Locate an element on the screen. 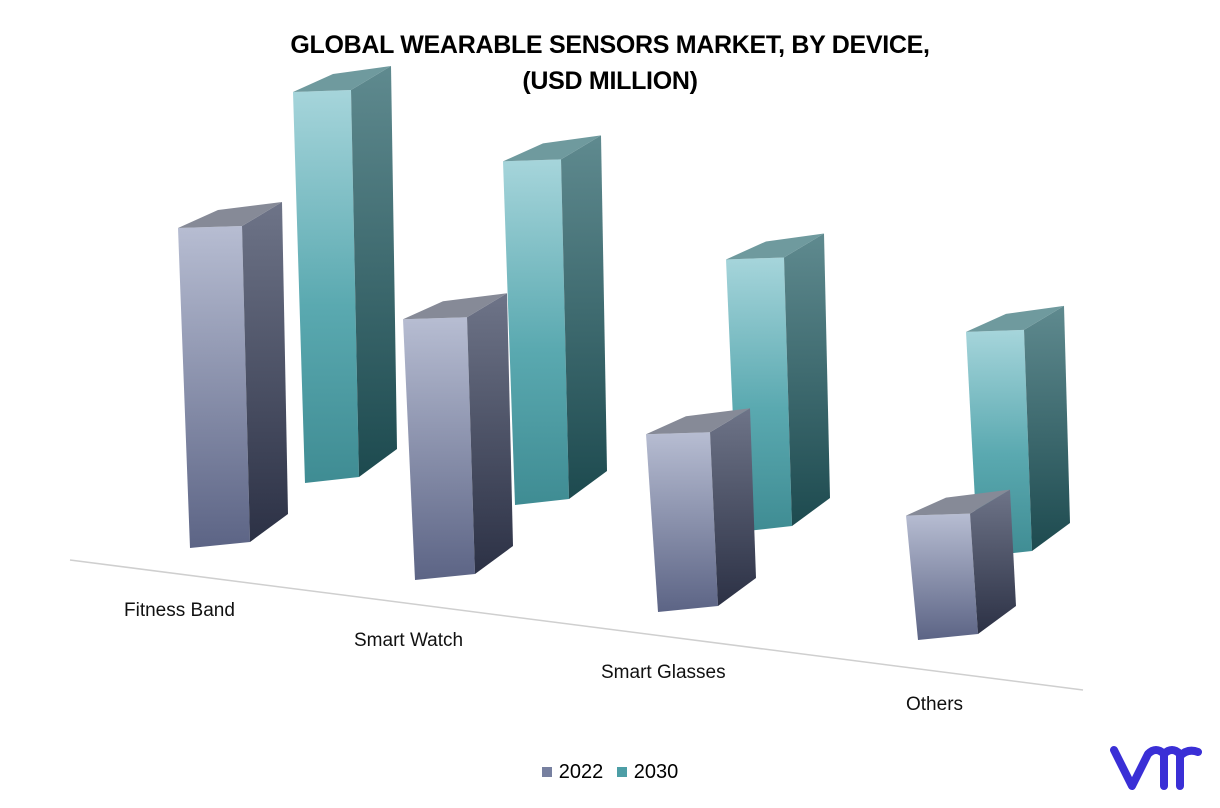  legend-item-2030: 2030 is located at coordinates (647, 772).